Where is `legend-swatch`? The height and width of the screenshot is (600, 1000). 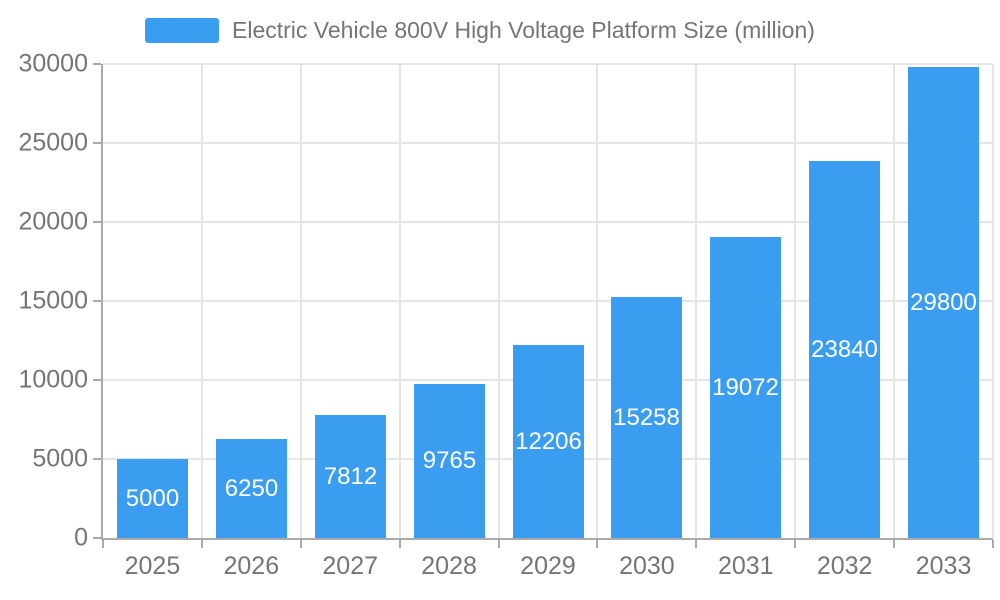
legend-swatch is located at coordinates (182, 30).